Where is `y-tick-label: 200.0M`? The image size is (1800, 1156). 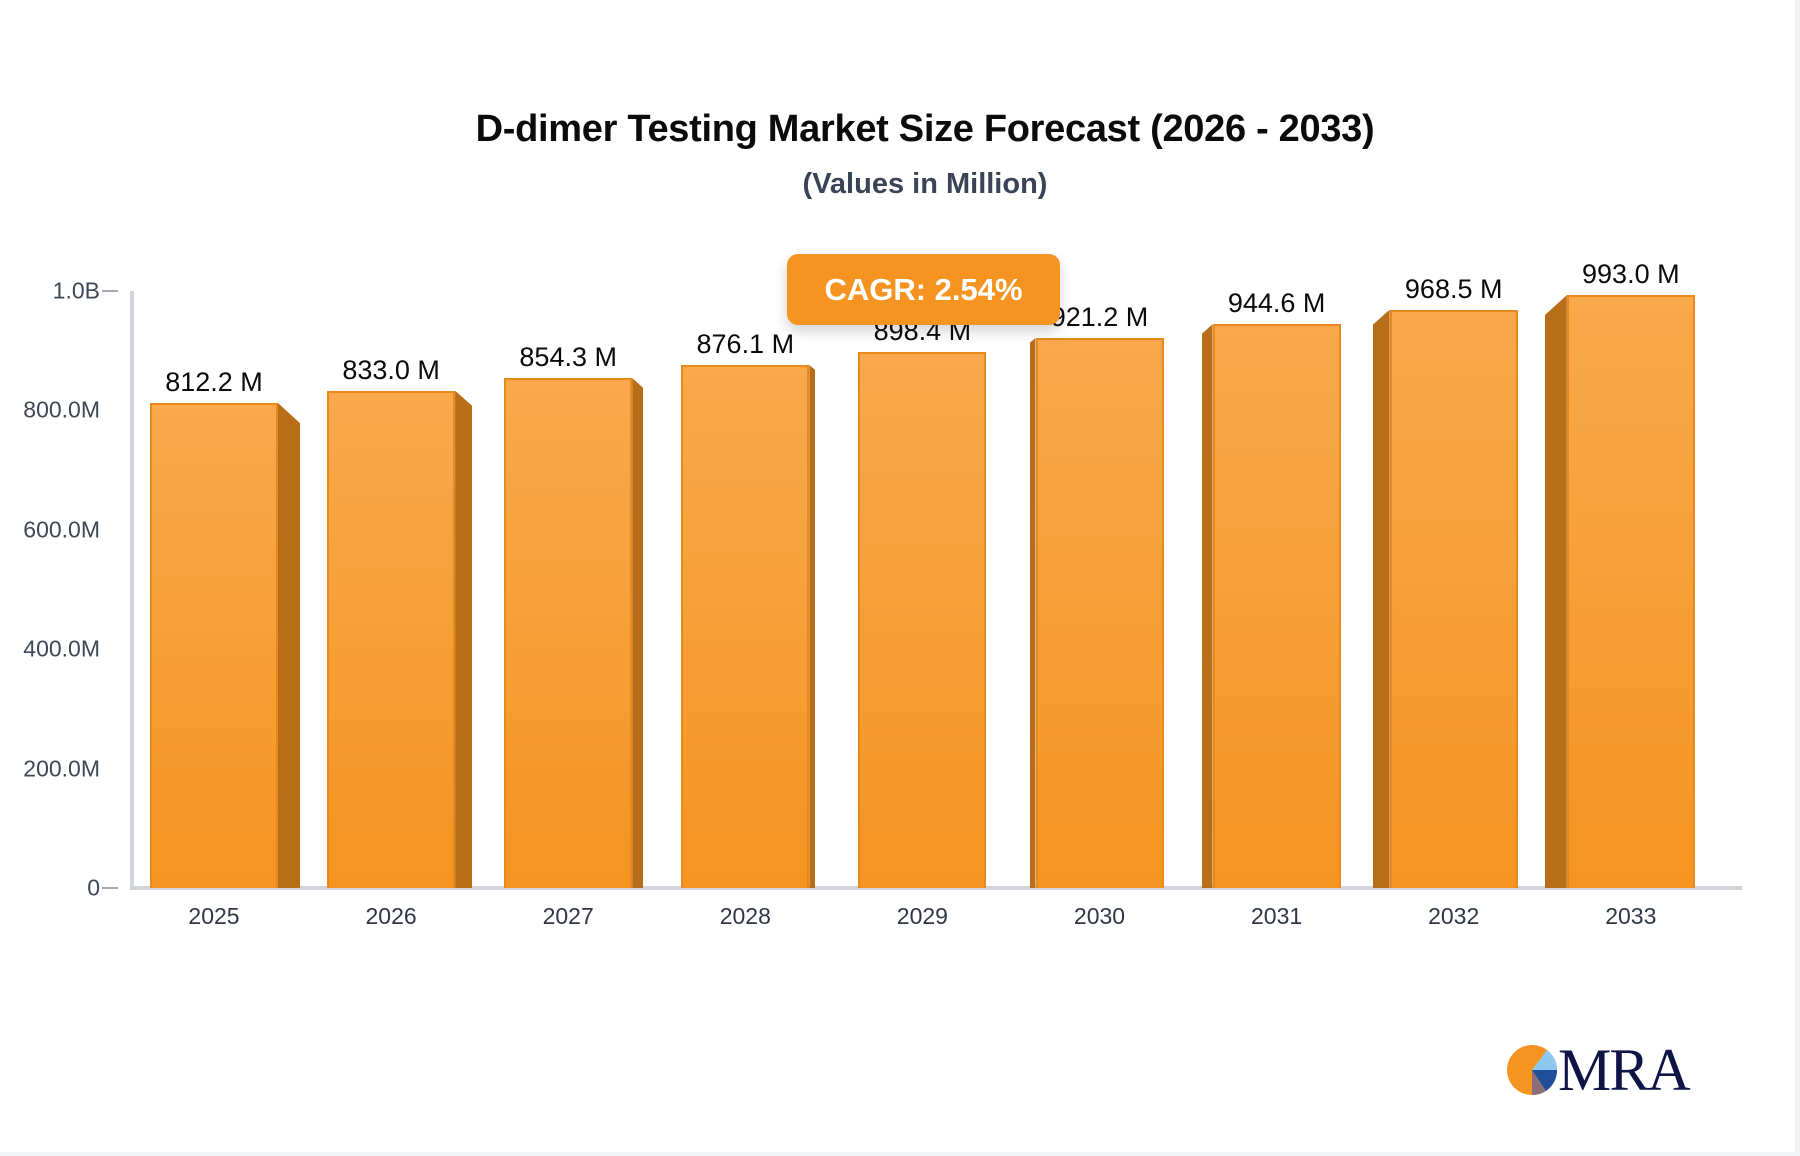 y-tick-label: 200.0M is located at coordinates (61, 768).